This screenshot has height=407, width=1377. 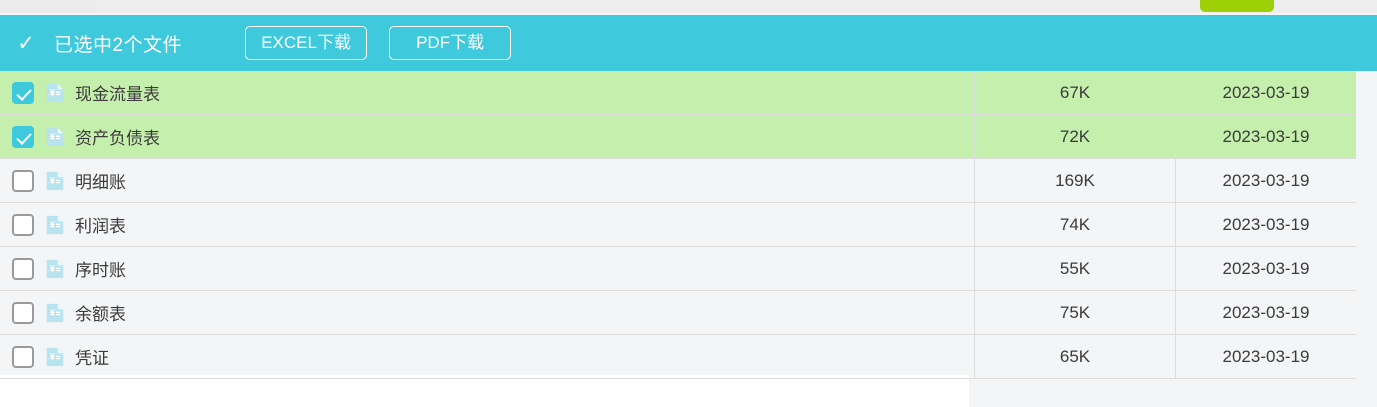 I want to click on file-size-cell: 67K, so click(x=1075, y=93).